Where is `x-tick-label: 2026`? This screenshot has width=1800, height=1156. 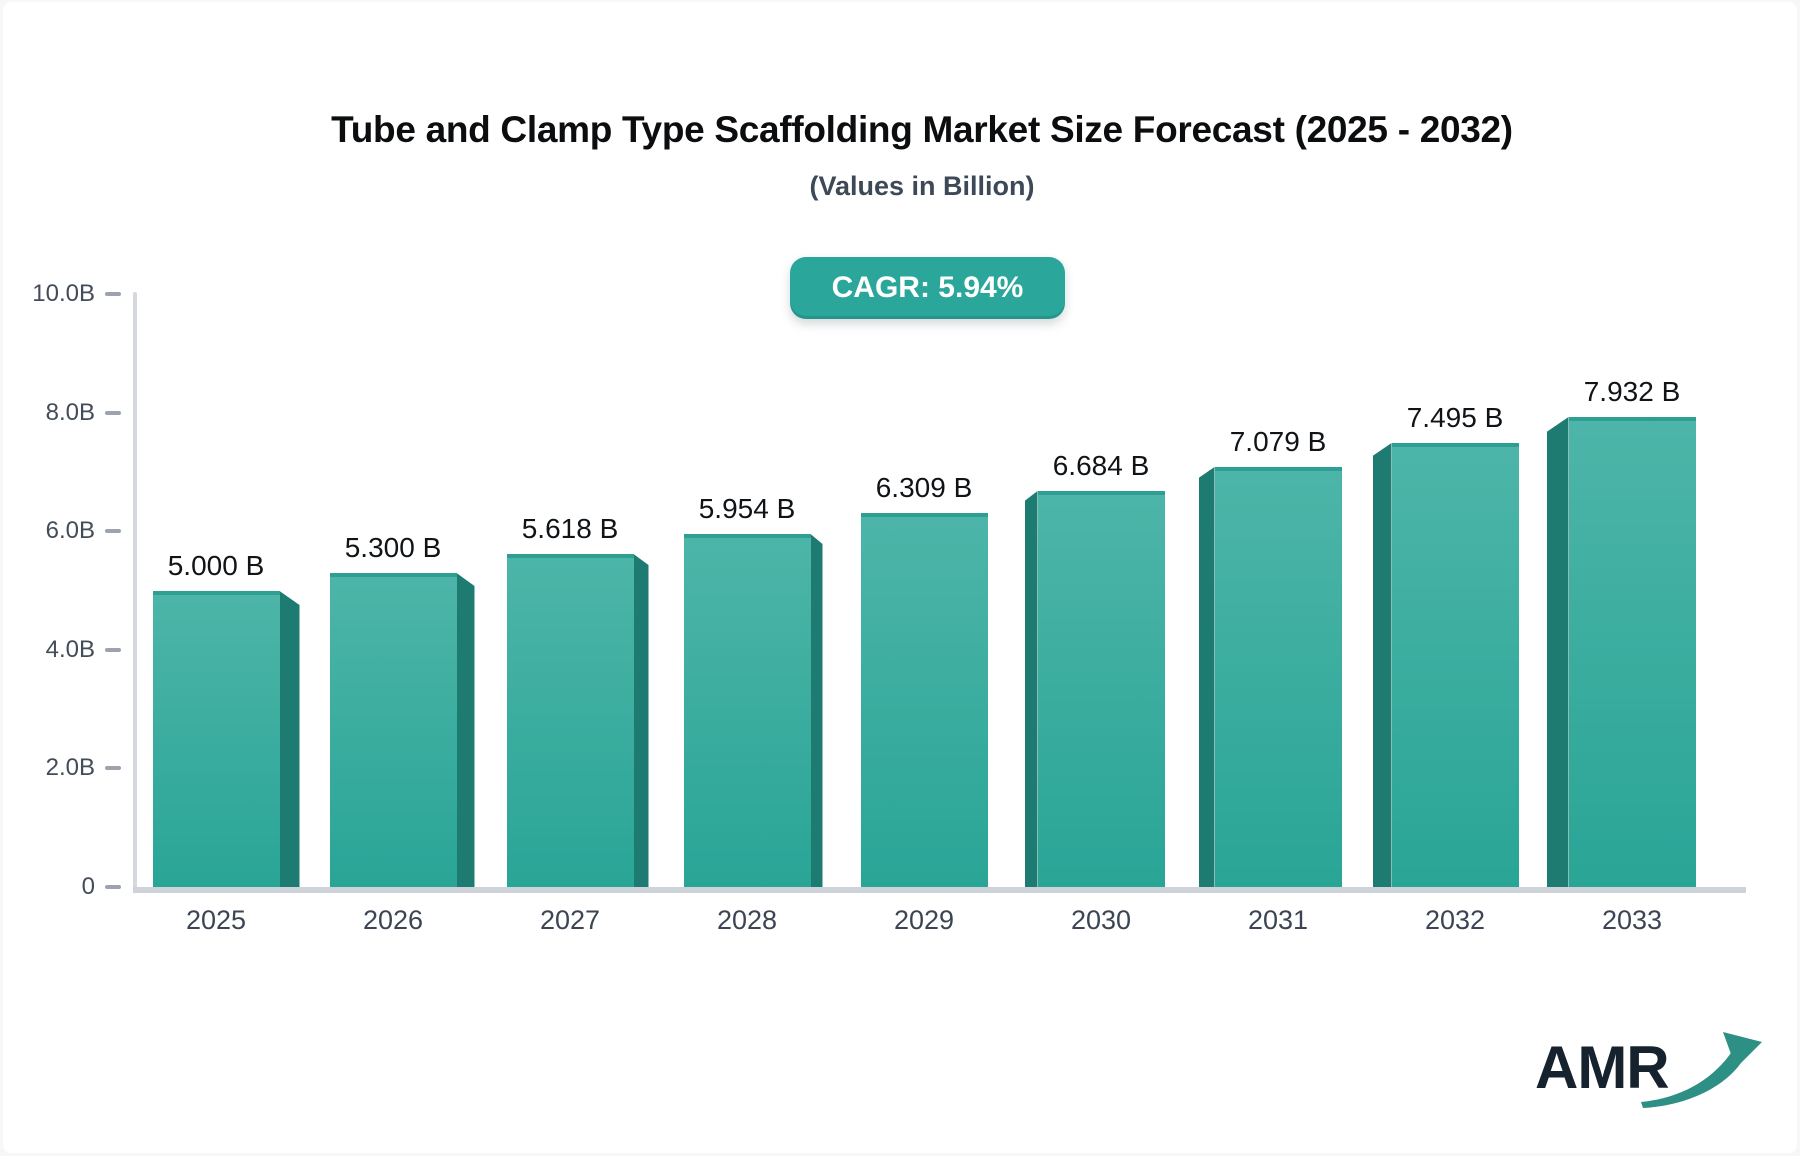
x-tick-label: 2026 is located at coordinates (393, 920).